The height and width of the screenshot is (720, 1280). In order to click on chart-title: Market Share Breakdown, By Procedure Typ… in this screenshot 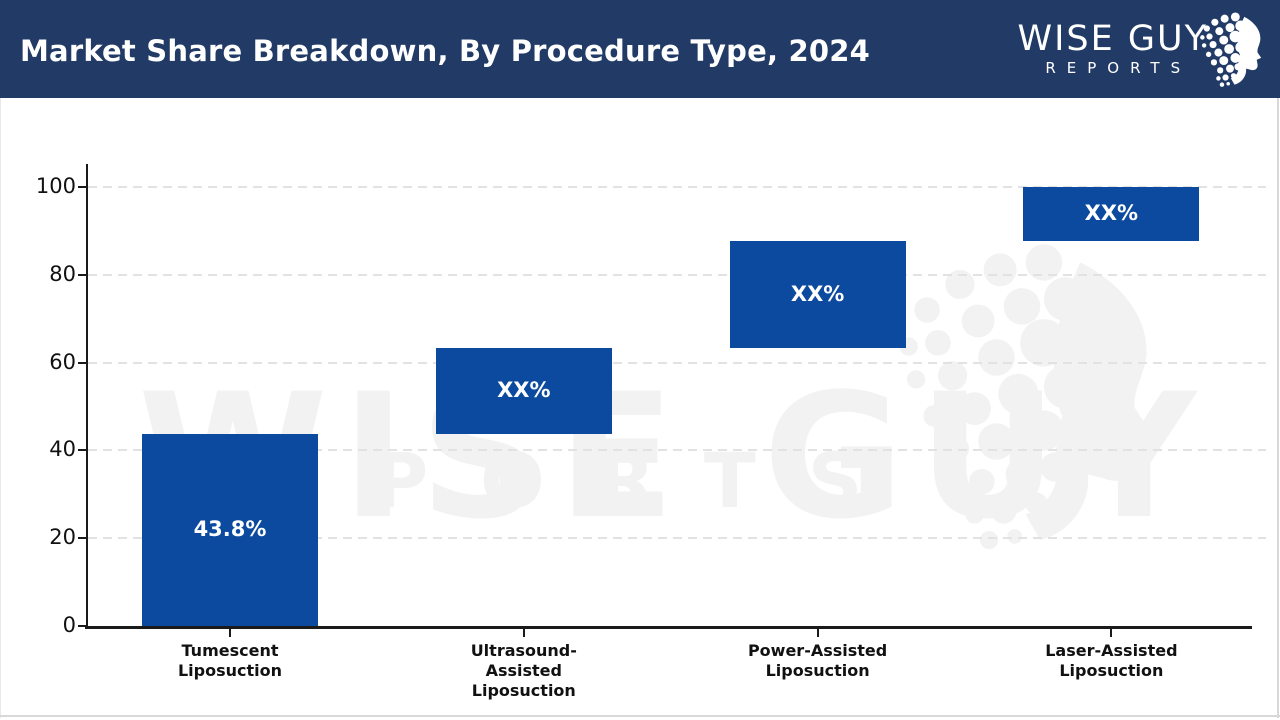, I will do `click(445, 51)`.